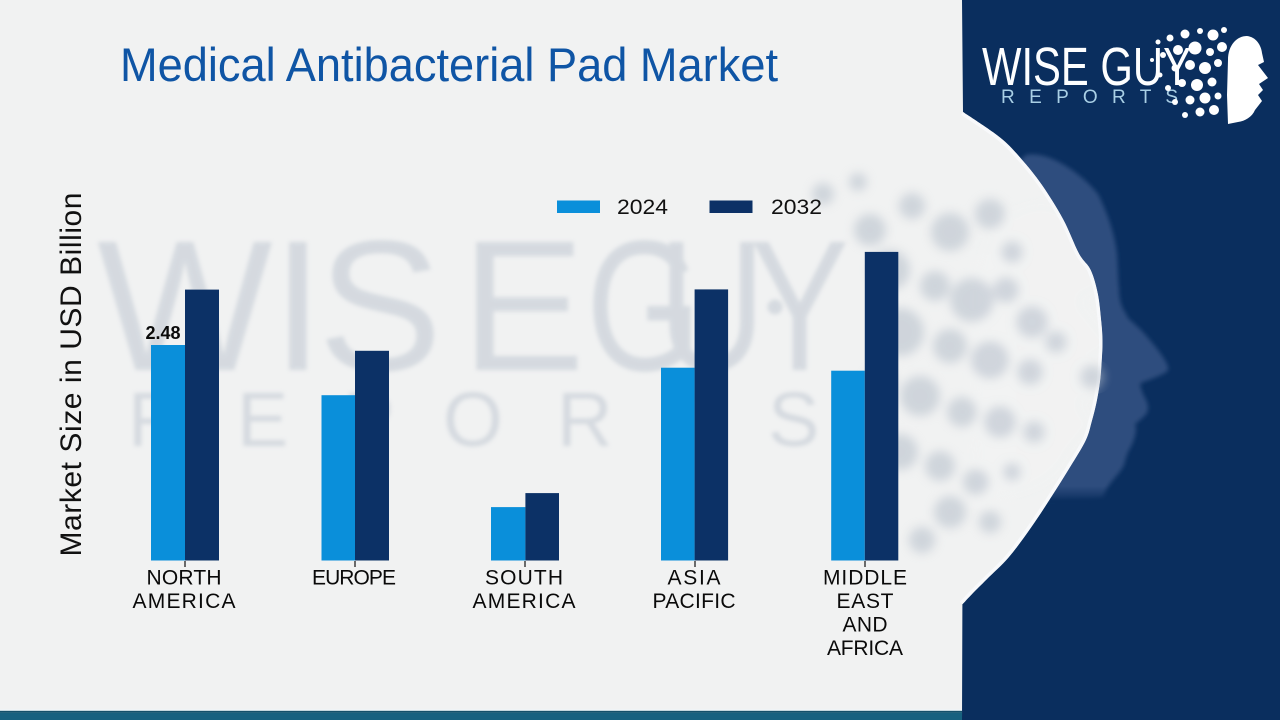 The width and height of the screenshot is (1280, 720). Describe the element at coordinates (449, 64) in the screenshot. I see `svg-text:Medical Antibacterial Pad Mark: Medical Antibacterial Pad Market` at that location.